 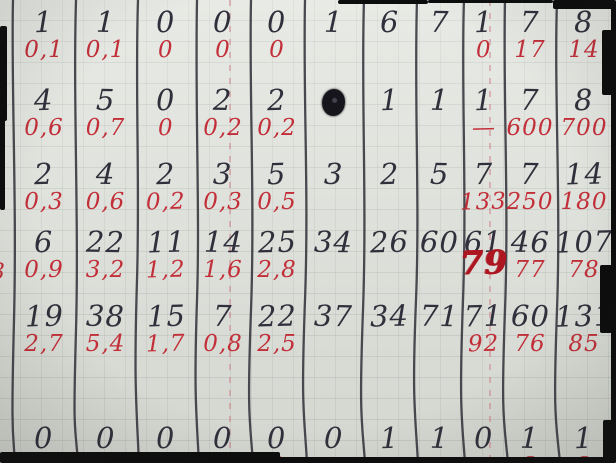 I want to click on table-cell: 5 0,7, so click(x=105, y=119).